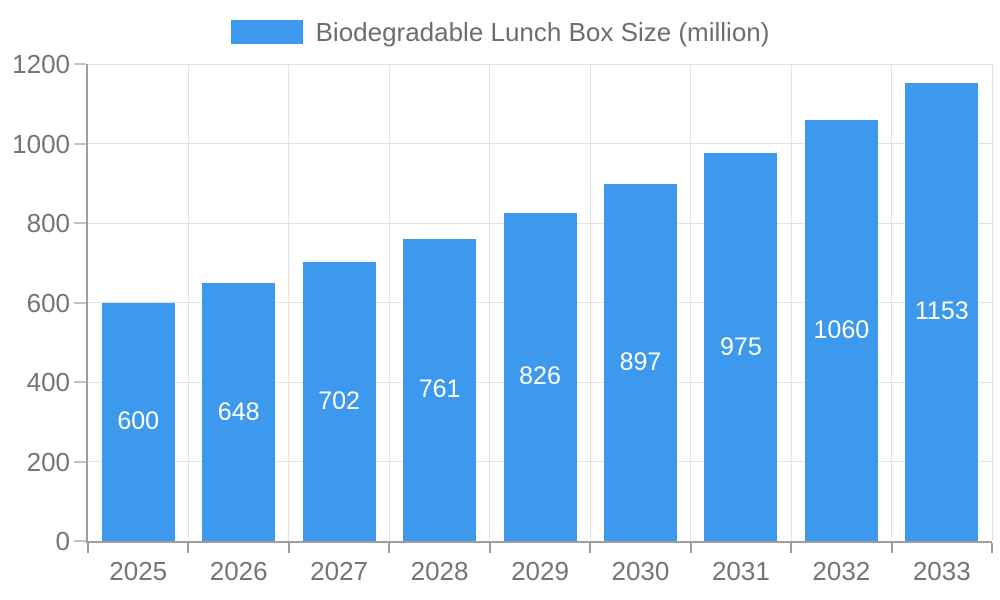  Describe the element at coordinates (41, 64) in the screenshot. I see `y-axis-tick-label: 1200` at that location.